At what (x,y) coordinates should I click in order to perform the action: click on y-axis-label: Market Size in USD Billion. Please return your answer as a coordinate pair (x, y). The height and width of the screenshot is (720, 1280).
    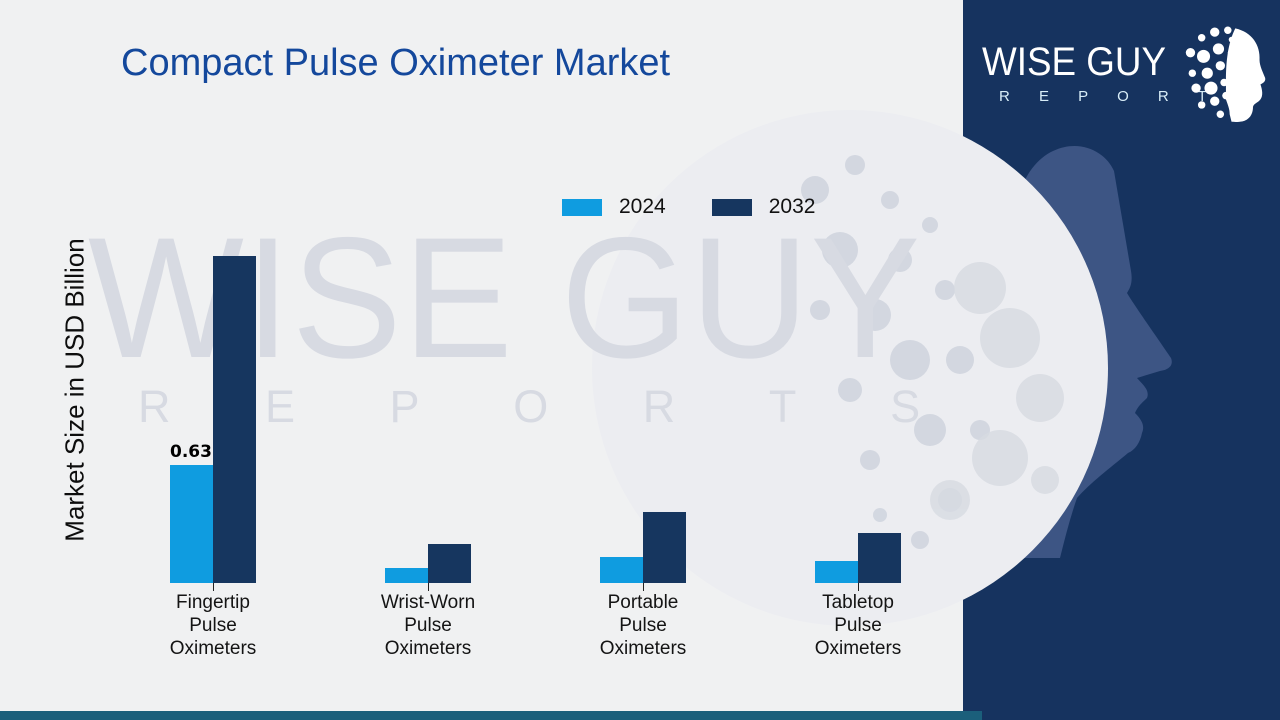
    Looking at the image, I should click on (74, 390).